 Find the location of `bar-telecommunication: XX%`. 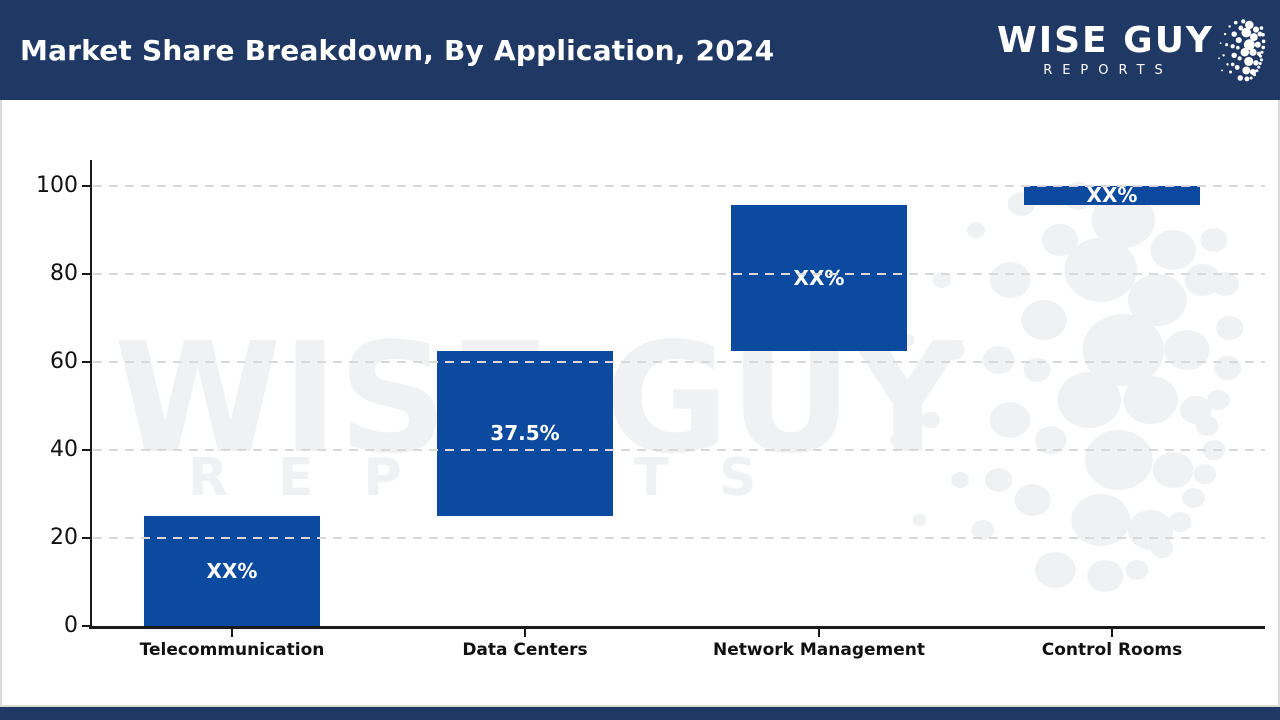

bar-telecommunication: XX% is located at coordinates (232, 570).